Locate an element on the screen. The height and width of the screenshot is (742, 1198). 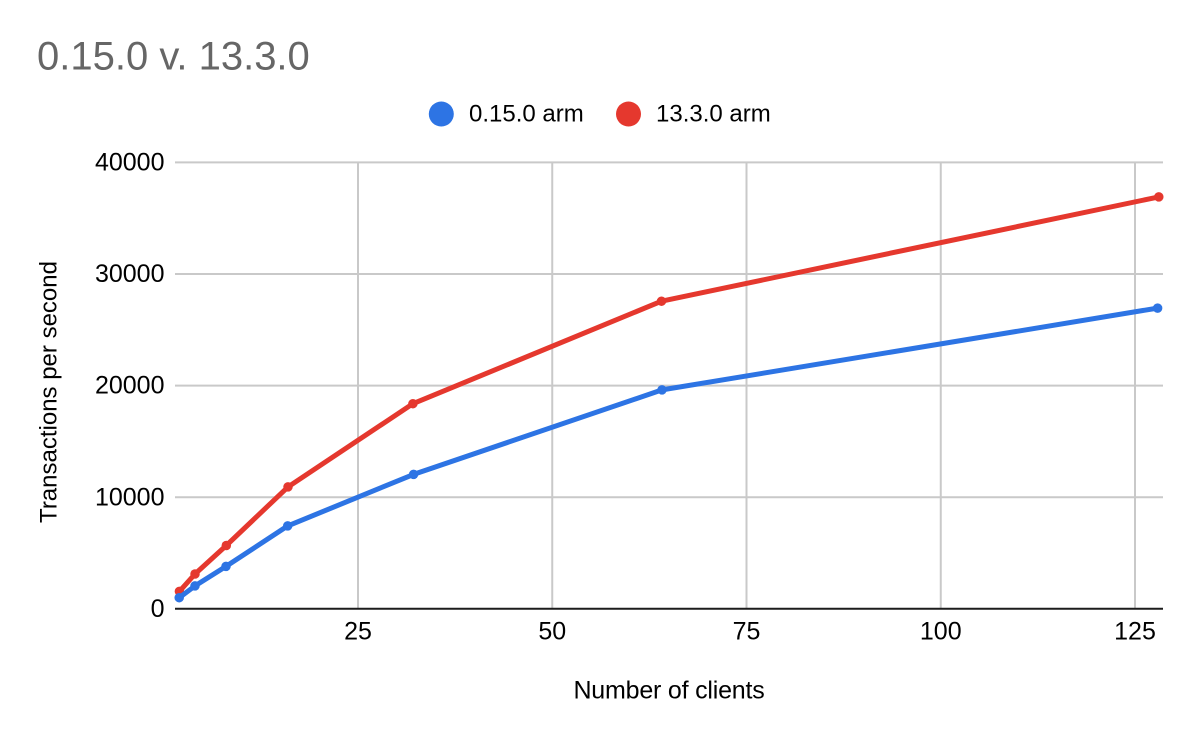
svg-text: 0.15.0 arm is located at coordinates (526, 114).